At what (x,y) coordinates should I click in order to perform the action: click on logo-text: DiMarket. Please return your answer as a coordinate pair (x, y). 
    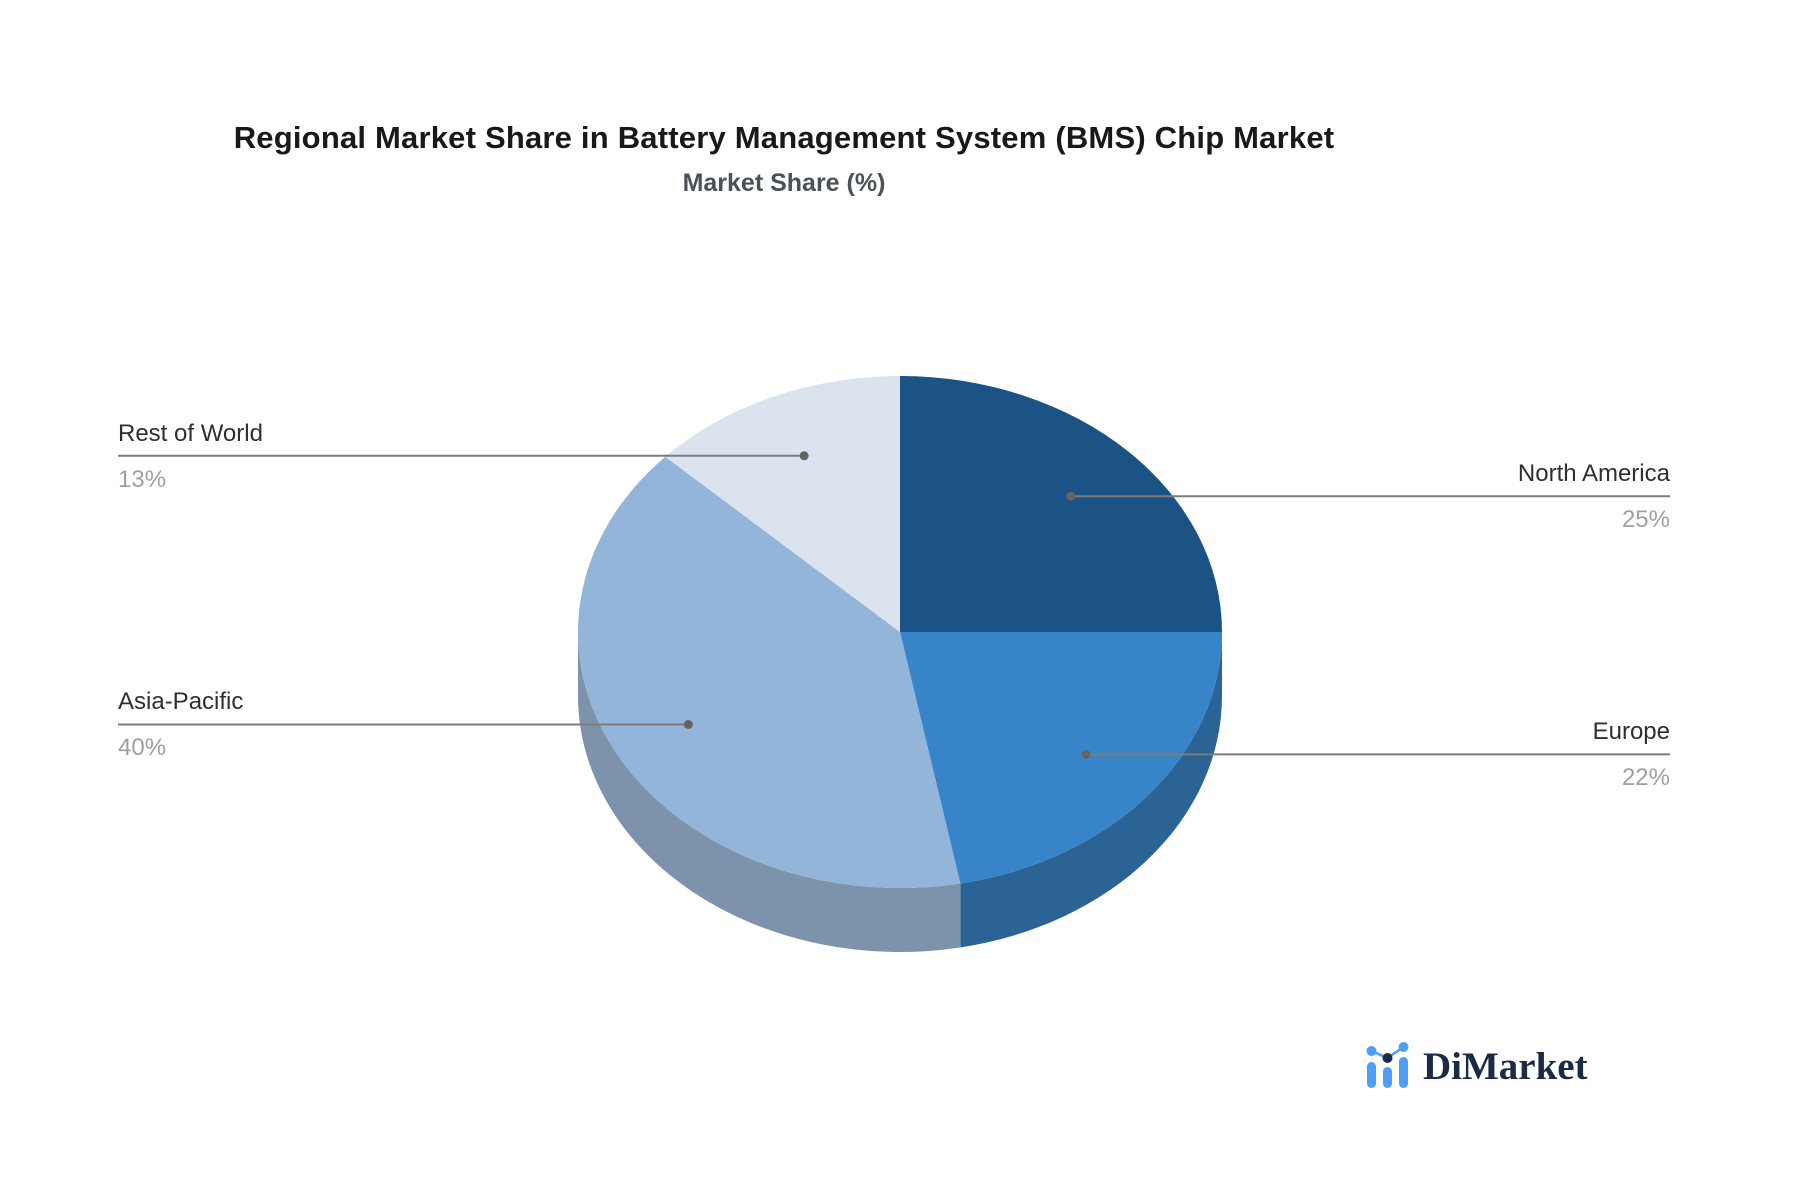
    Looking at the image, I should click on (1505, 1067).